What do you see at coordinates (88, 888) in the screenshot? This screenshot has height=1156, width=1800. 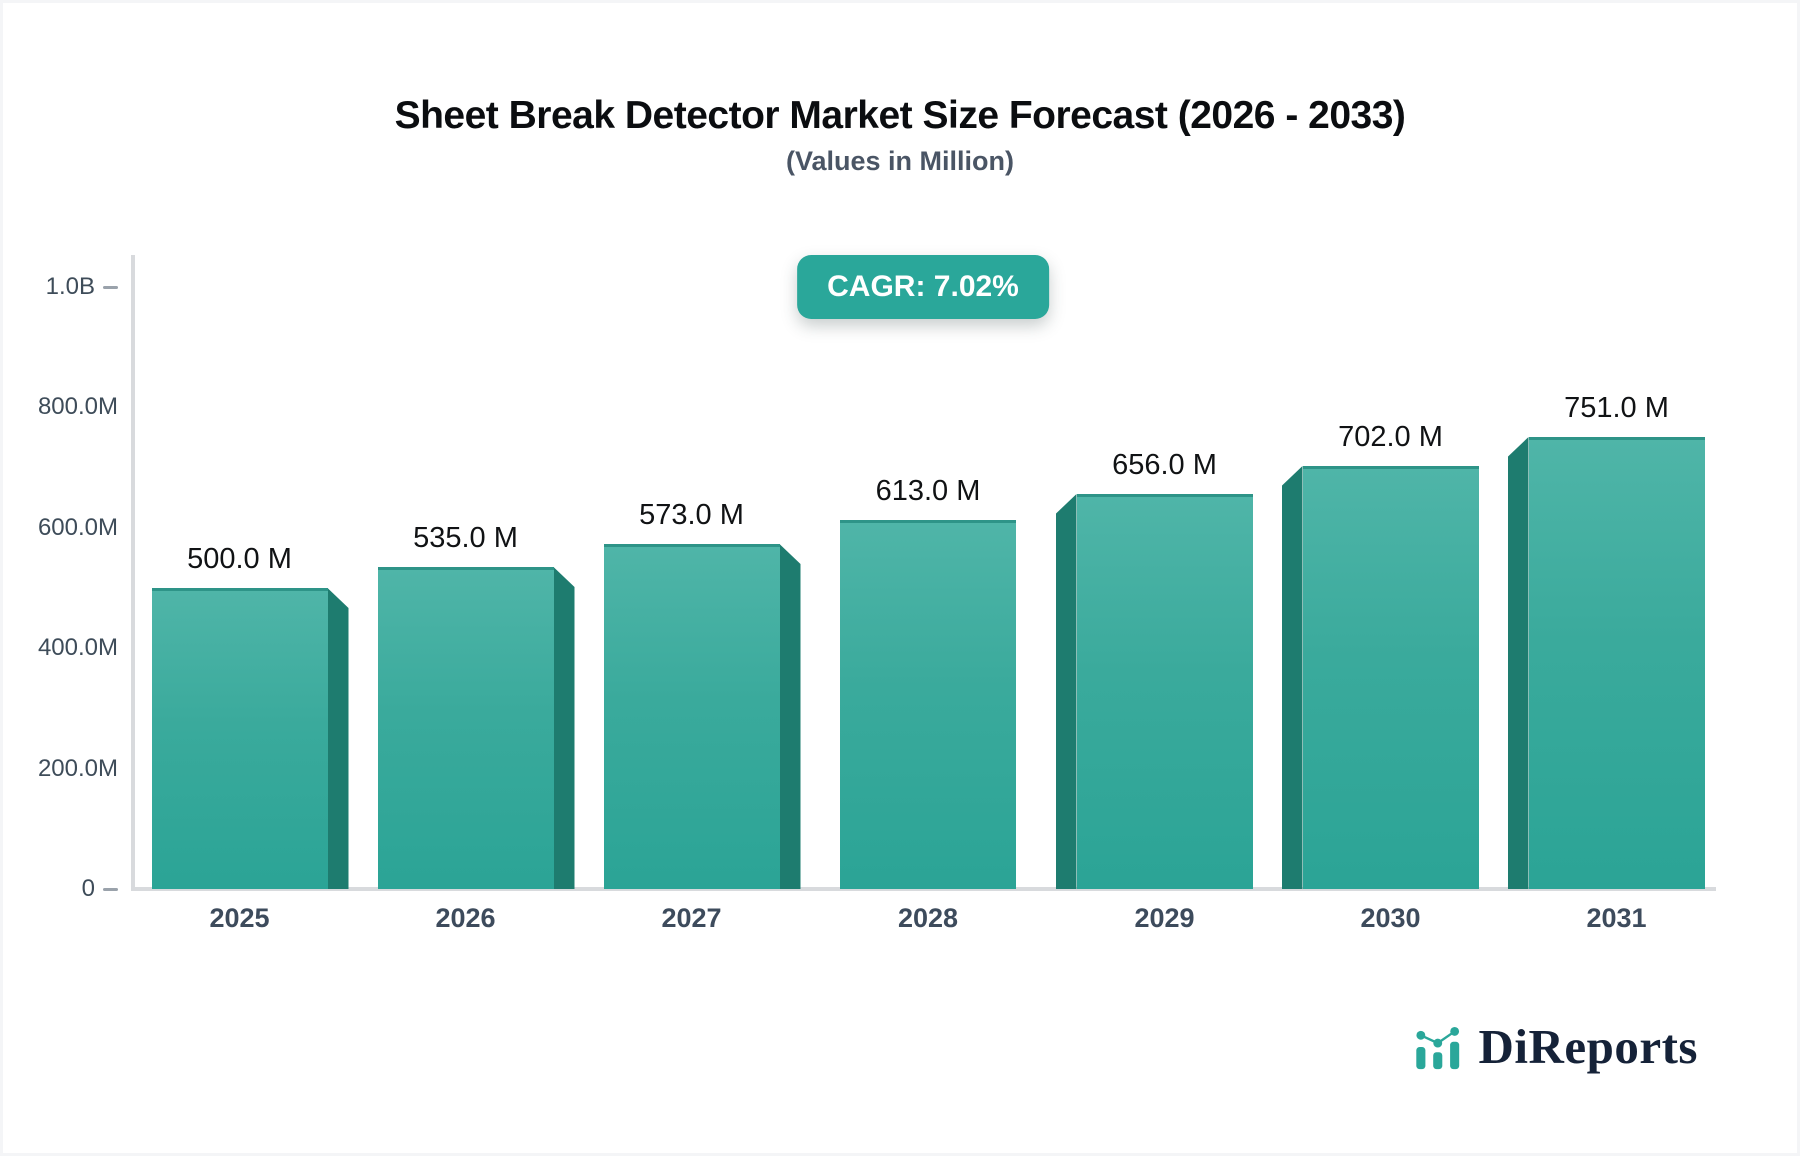 I see `y-tick-label: 0` at bounding box center [88, 888].